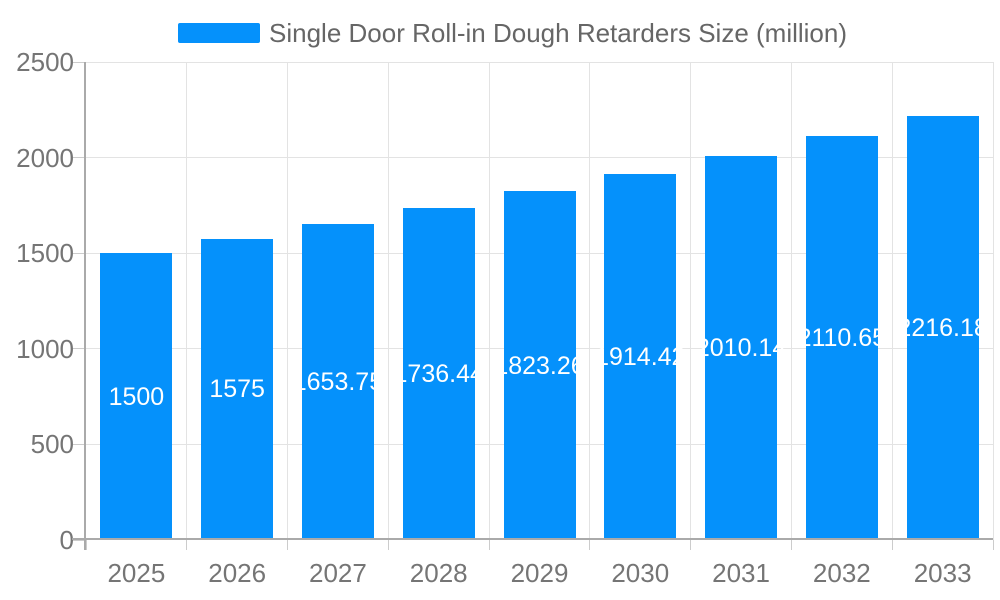 The width and height of the screenshot is (1000, 600). I want to click on bar: 1500, so click(136, 396).